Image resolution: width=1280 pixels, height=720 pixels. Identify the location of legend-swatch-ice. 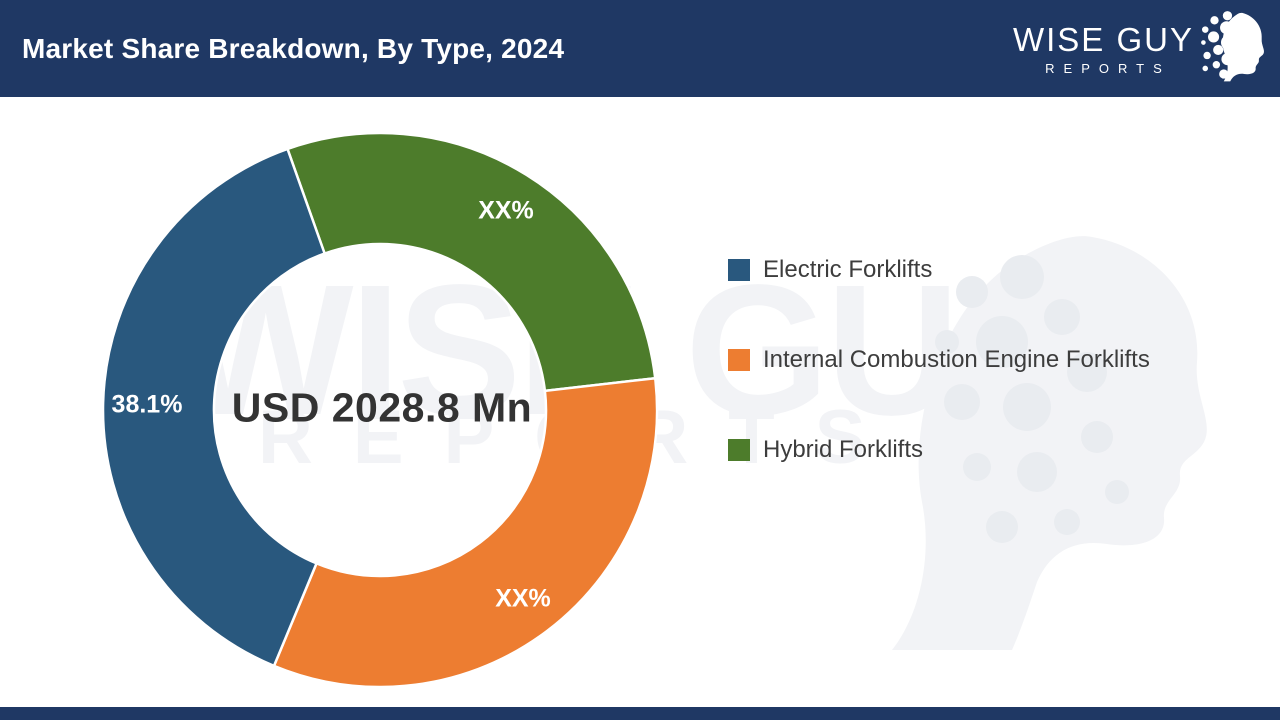
(739, 360).